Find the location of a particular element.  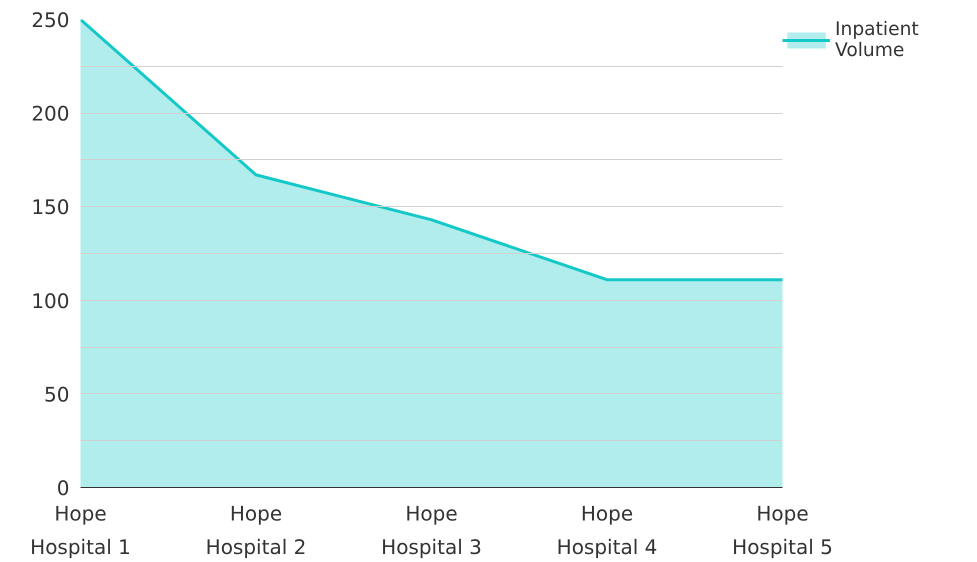

x-tick-label: Hope Hospital 2 is located at coordinates (256, 531).